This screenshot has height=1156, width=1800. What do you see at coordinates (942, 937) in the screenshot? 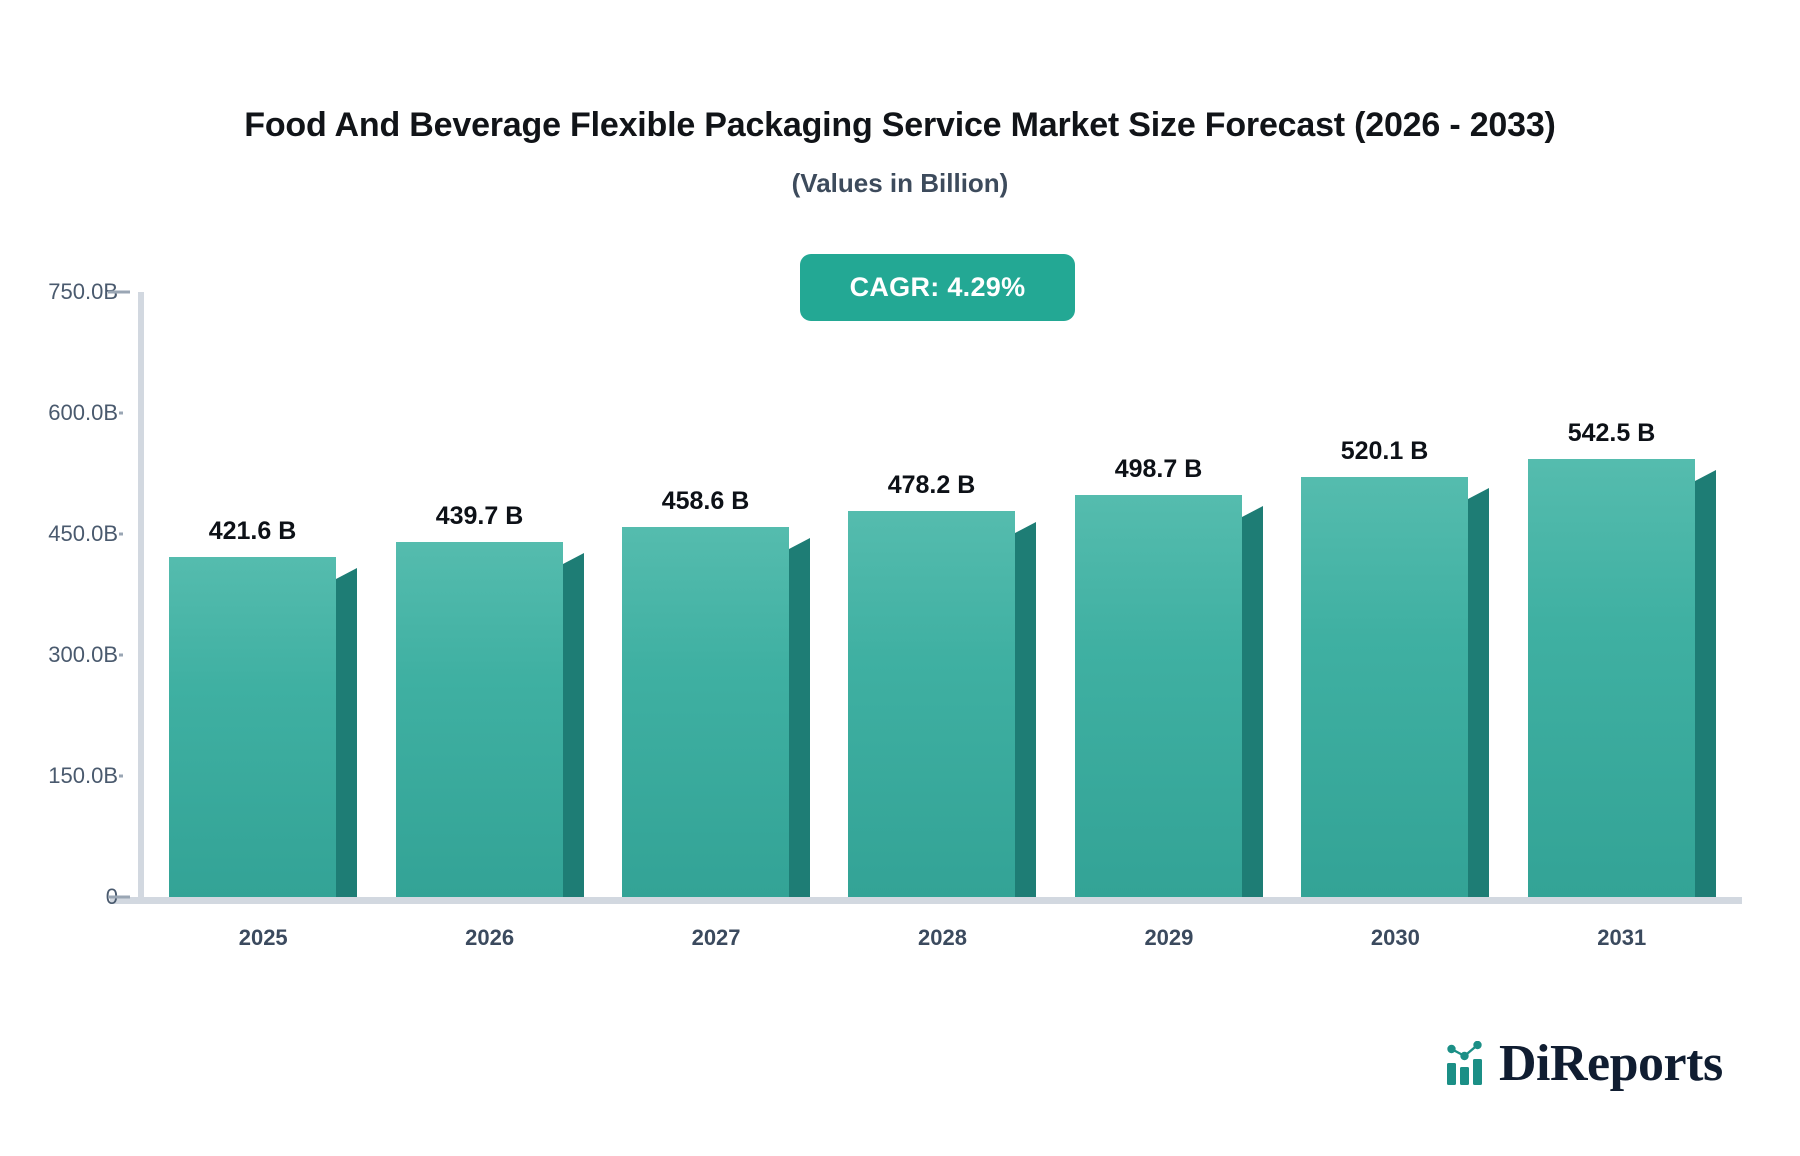
I see `x-axis-tick-label: 2028` at bounding box center [942, 937].